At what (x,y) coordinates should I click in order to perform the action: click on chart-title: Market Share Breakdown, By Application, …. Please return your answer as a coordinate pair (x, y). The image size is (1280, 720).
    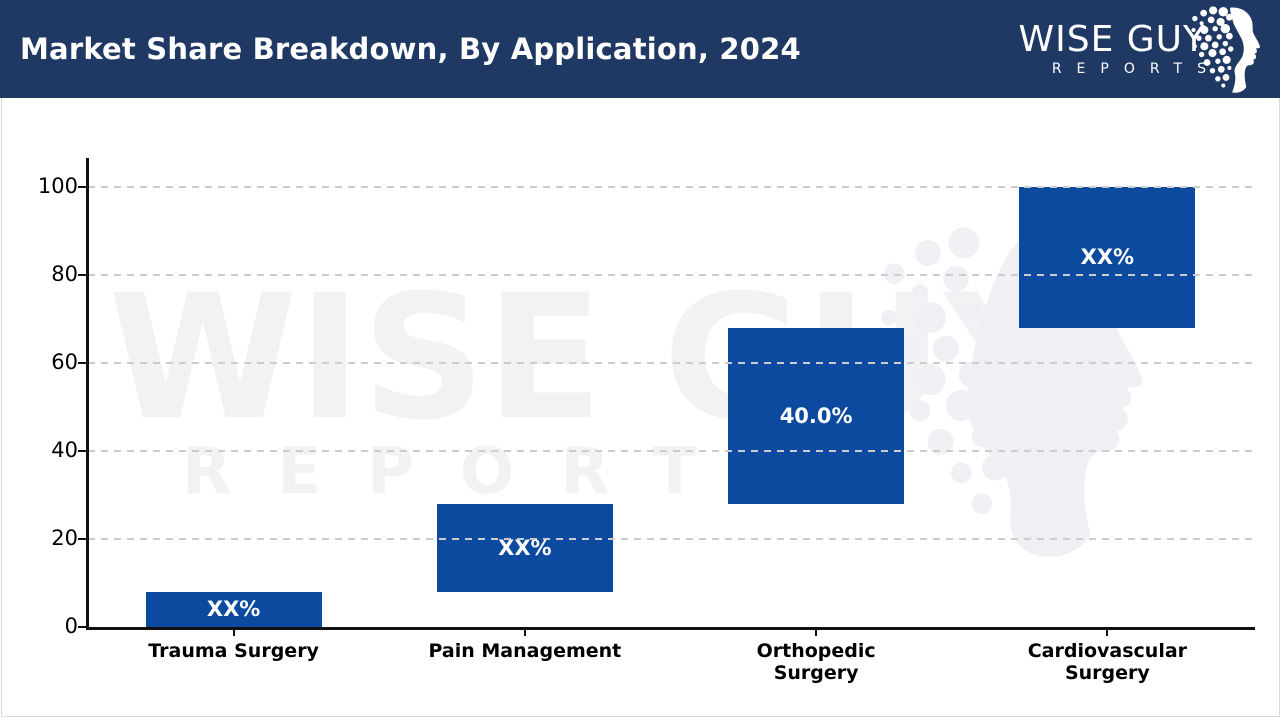
    Looking at the image, I should click on (410, 49).